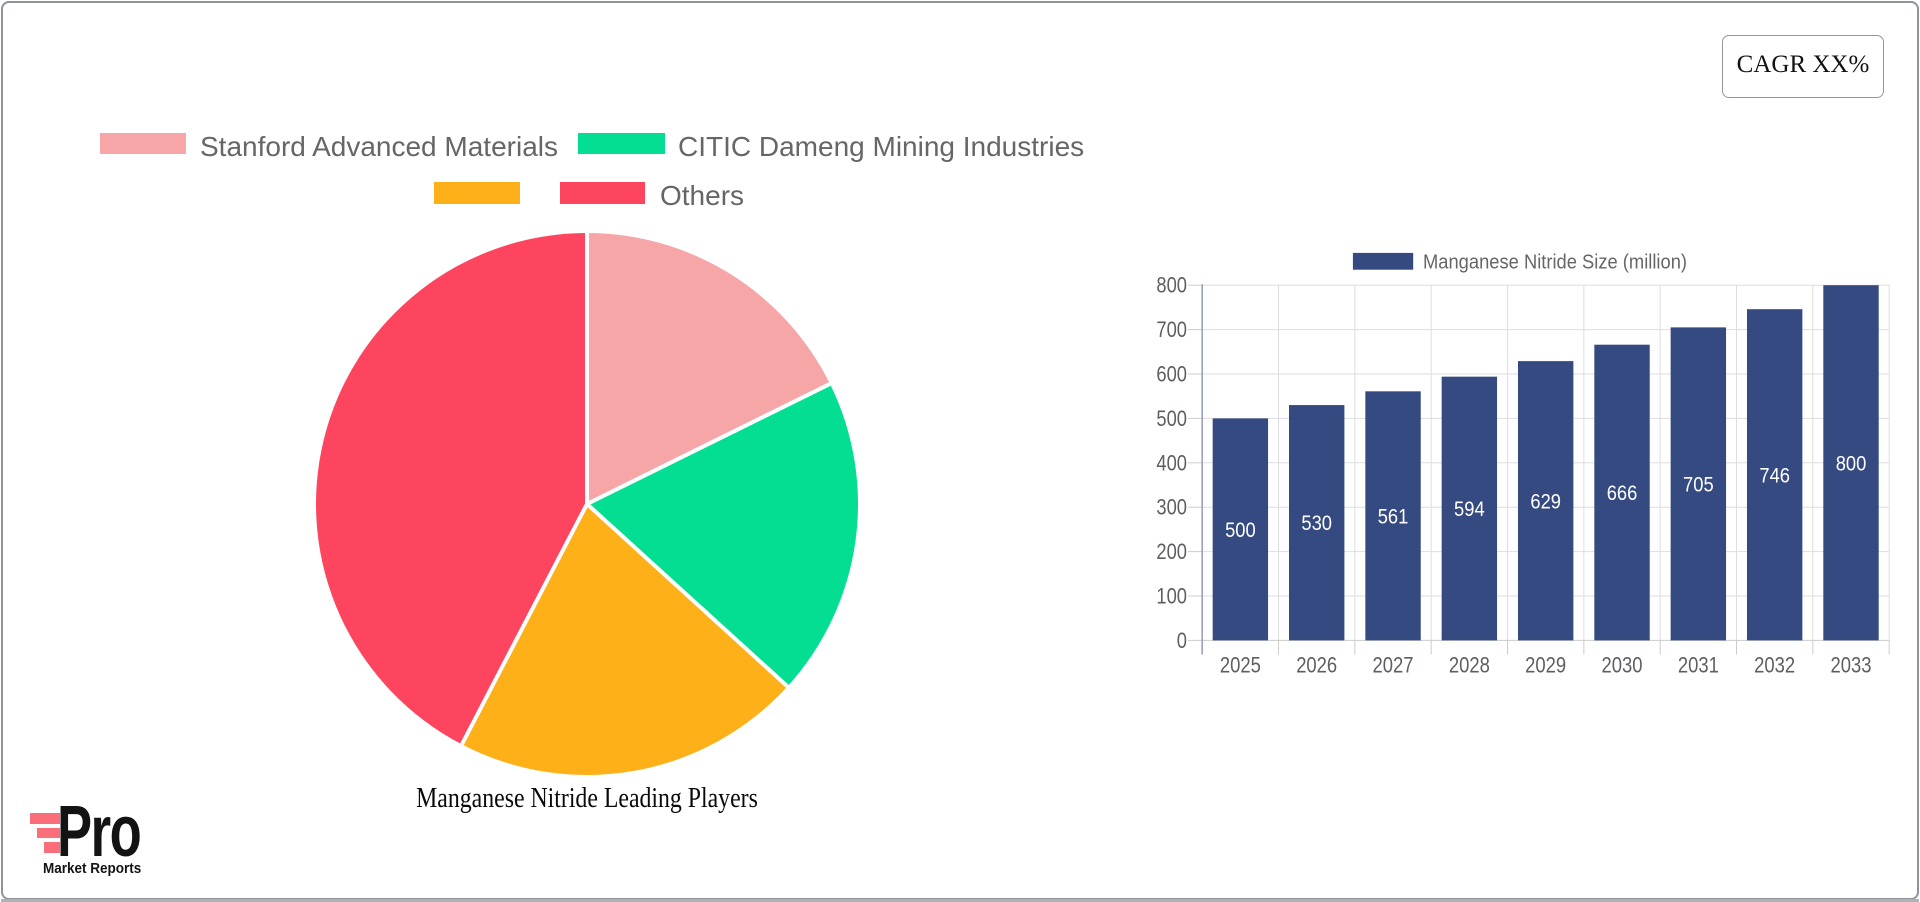  Describe the element at coordinates (1469, 509) in the screenshot. I see `svg-text: 594` at that location.